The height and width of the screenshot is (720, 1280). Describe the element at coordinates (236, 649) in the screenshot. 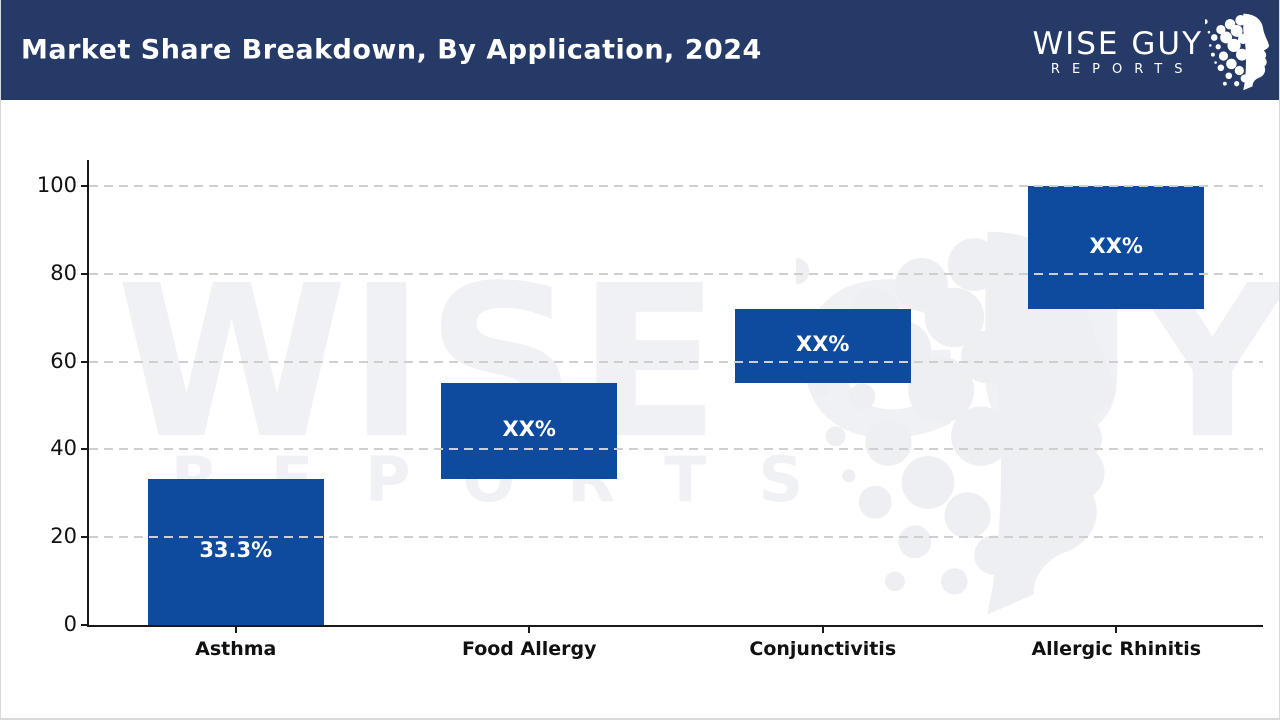

I see `x-tick-label: Asthma` at that location.